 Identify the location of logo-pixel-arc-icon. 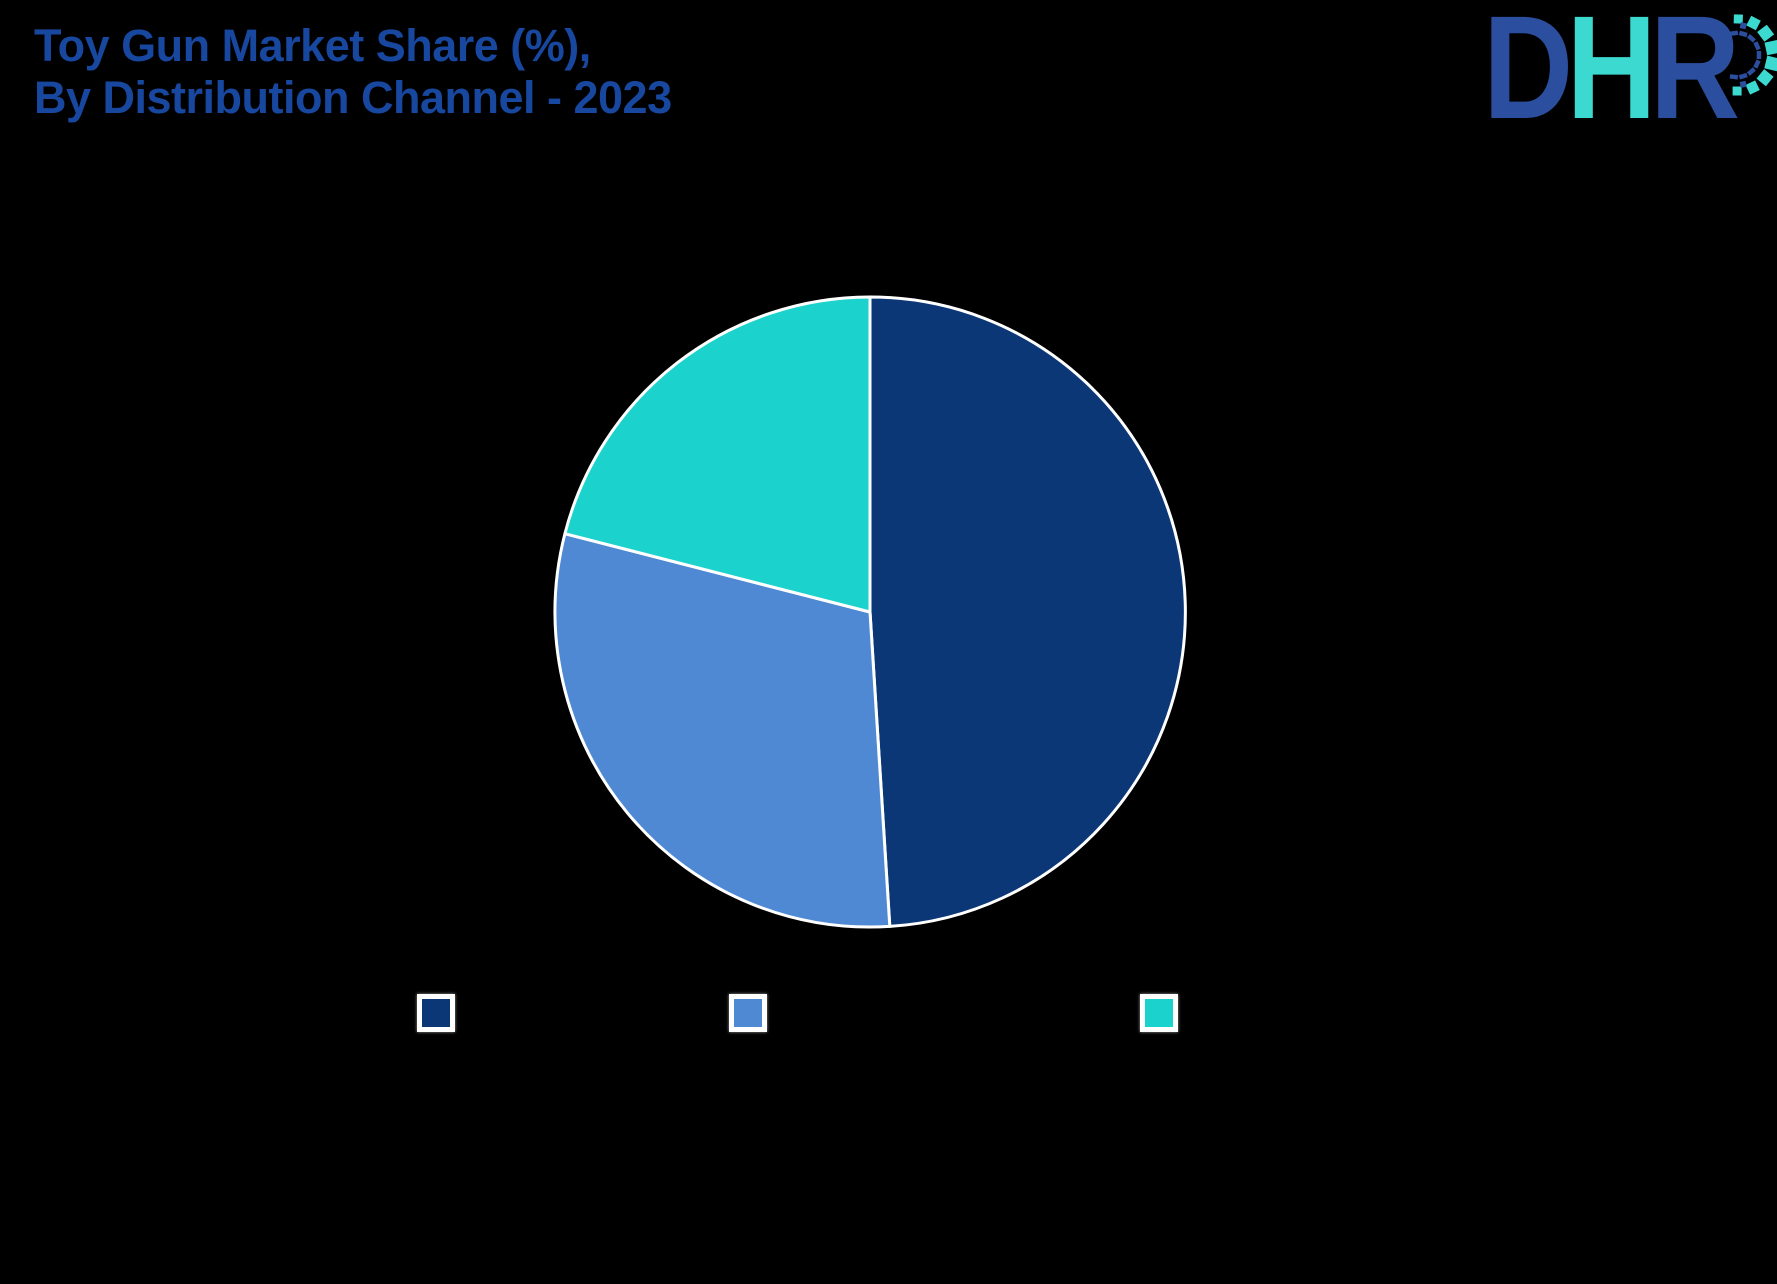
(1753, 55).